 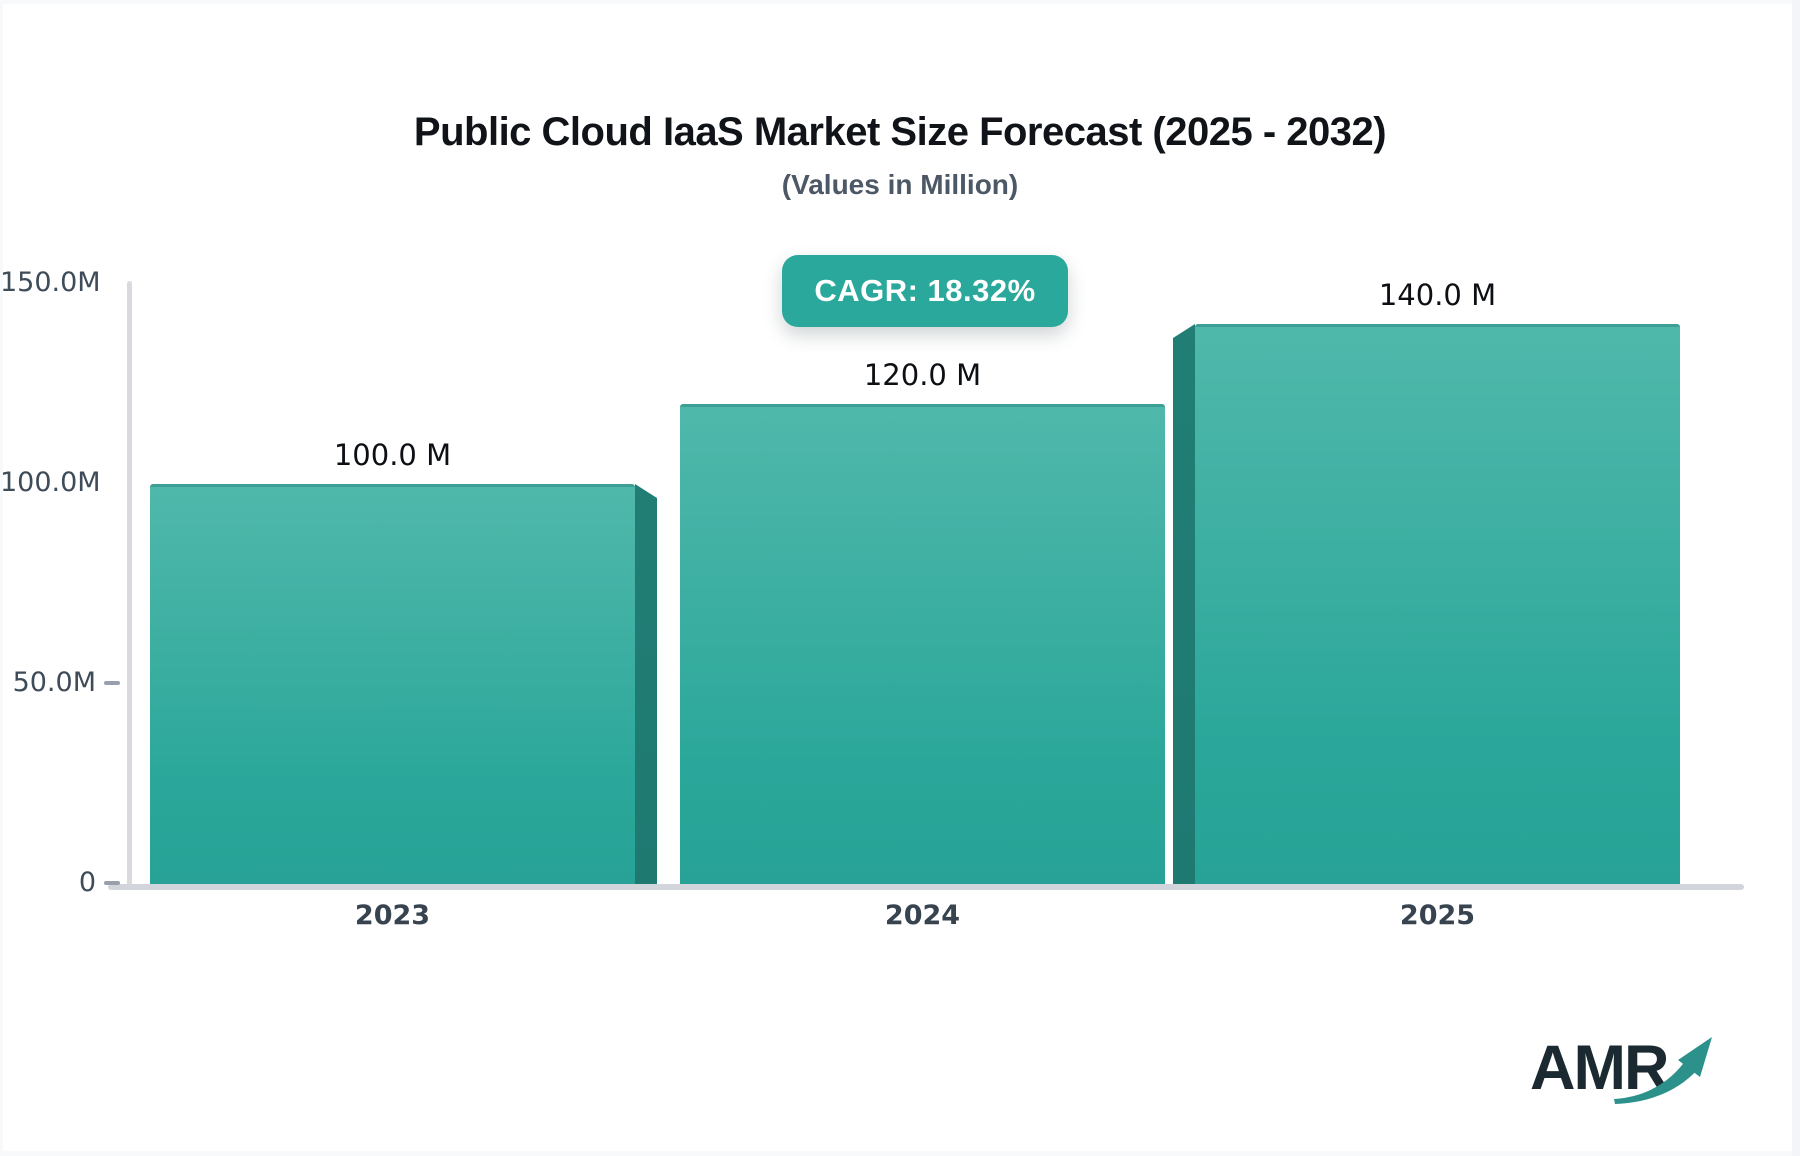 What do you see at coordinates (129, 585) in the screenshot?
I see `y-axis-line` at bounding box center [129, 585].